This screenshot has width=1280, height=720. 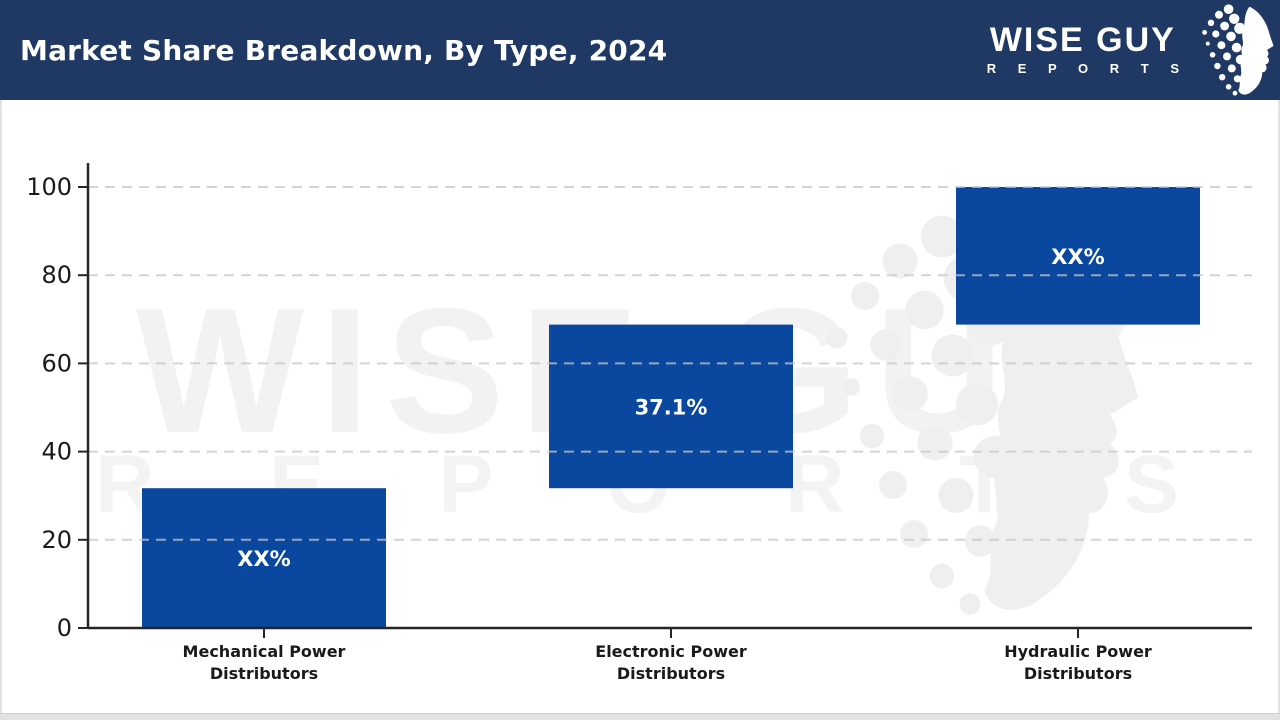 I want to click on y-axis-ticks: 0 20 40 60 80 100, so click(x=57, y=407).